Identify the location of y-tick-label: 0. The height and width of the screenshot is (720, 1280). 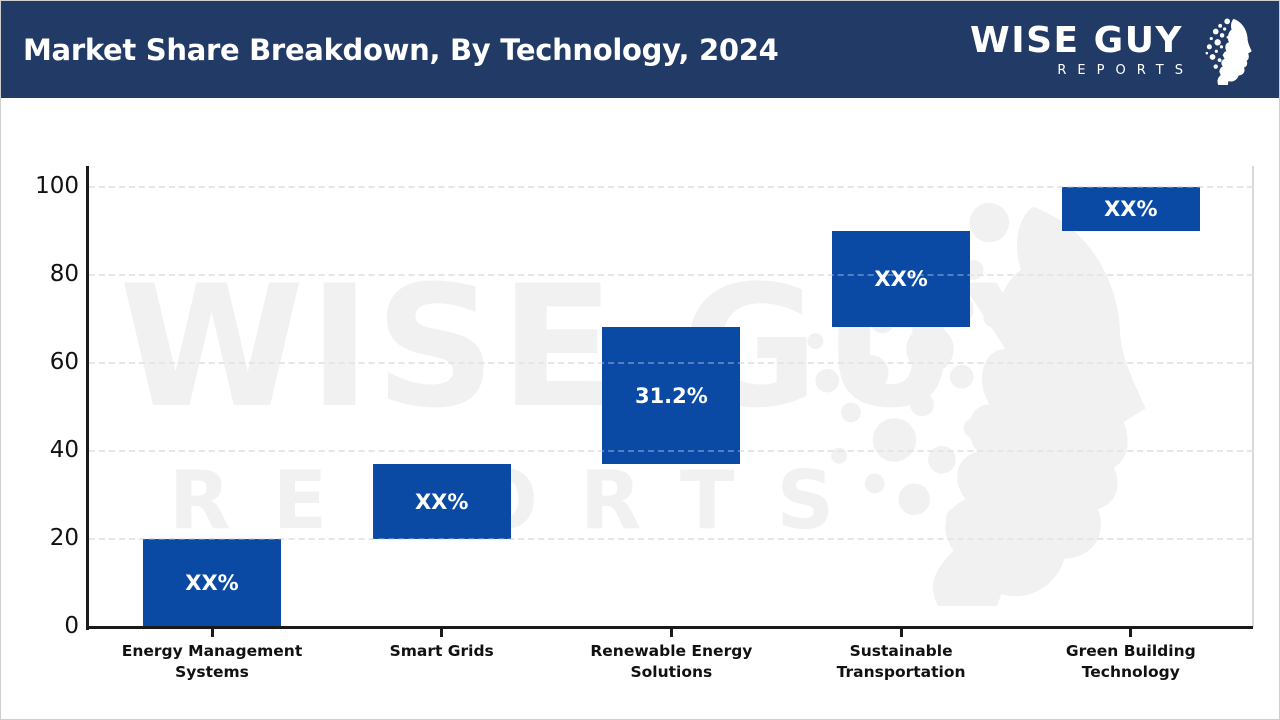
(71, 625).